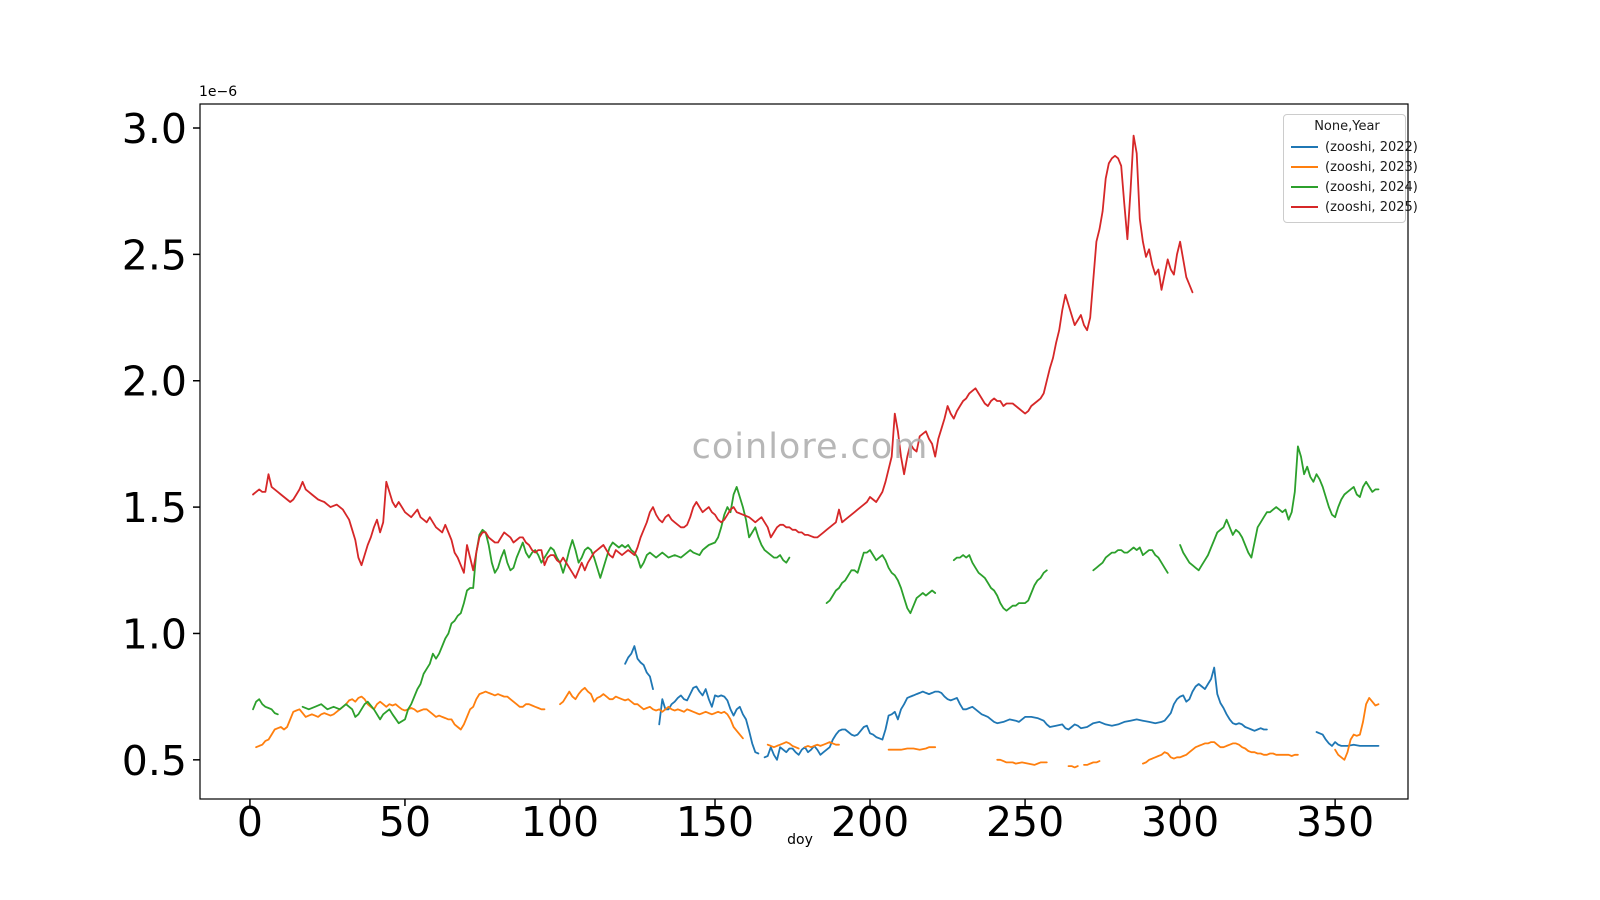 The width and height of the screenshot is (1600, 900). I want to click on legend-item-2025: (zooshi, 2025), so click(1354, 207).